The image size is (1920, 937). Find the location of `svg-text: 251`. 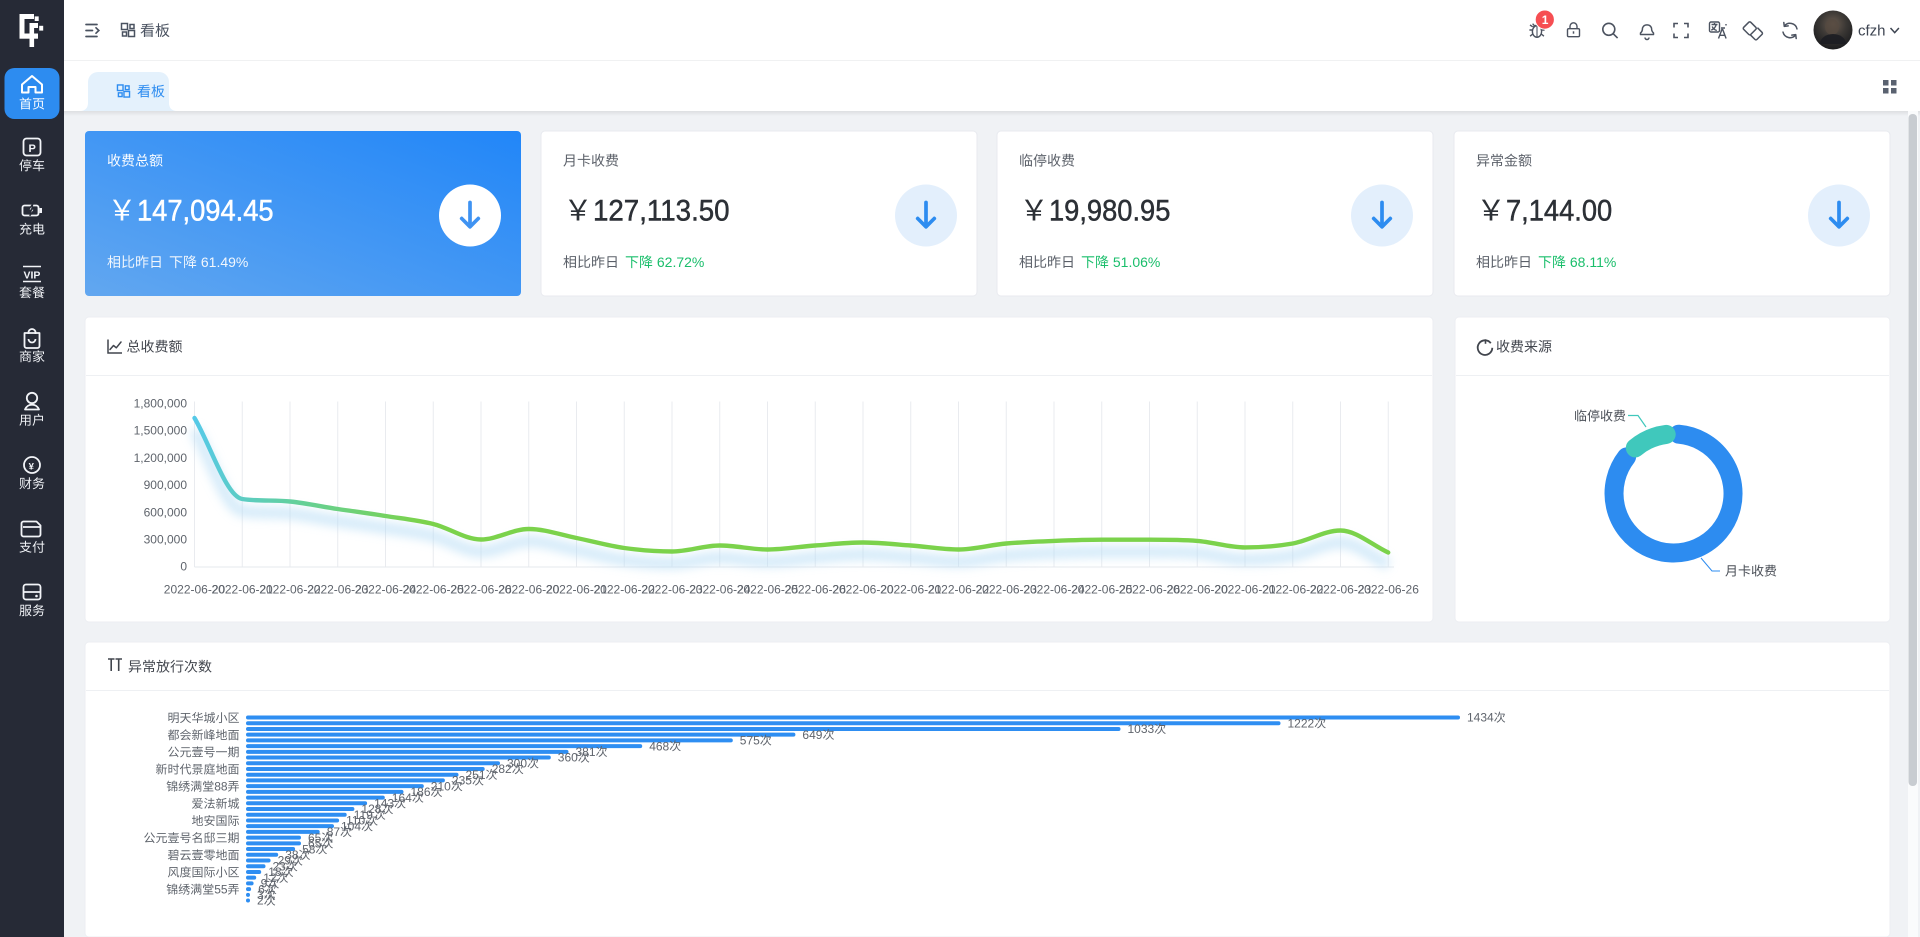

svg-text: 251 is located at coordinates (476, 775).